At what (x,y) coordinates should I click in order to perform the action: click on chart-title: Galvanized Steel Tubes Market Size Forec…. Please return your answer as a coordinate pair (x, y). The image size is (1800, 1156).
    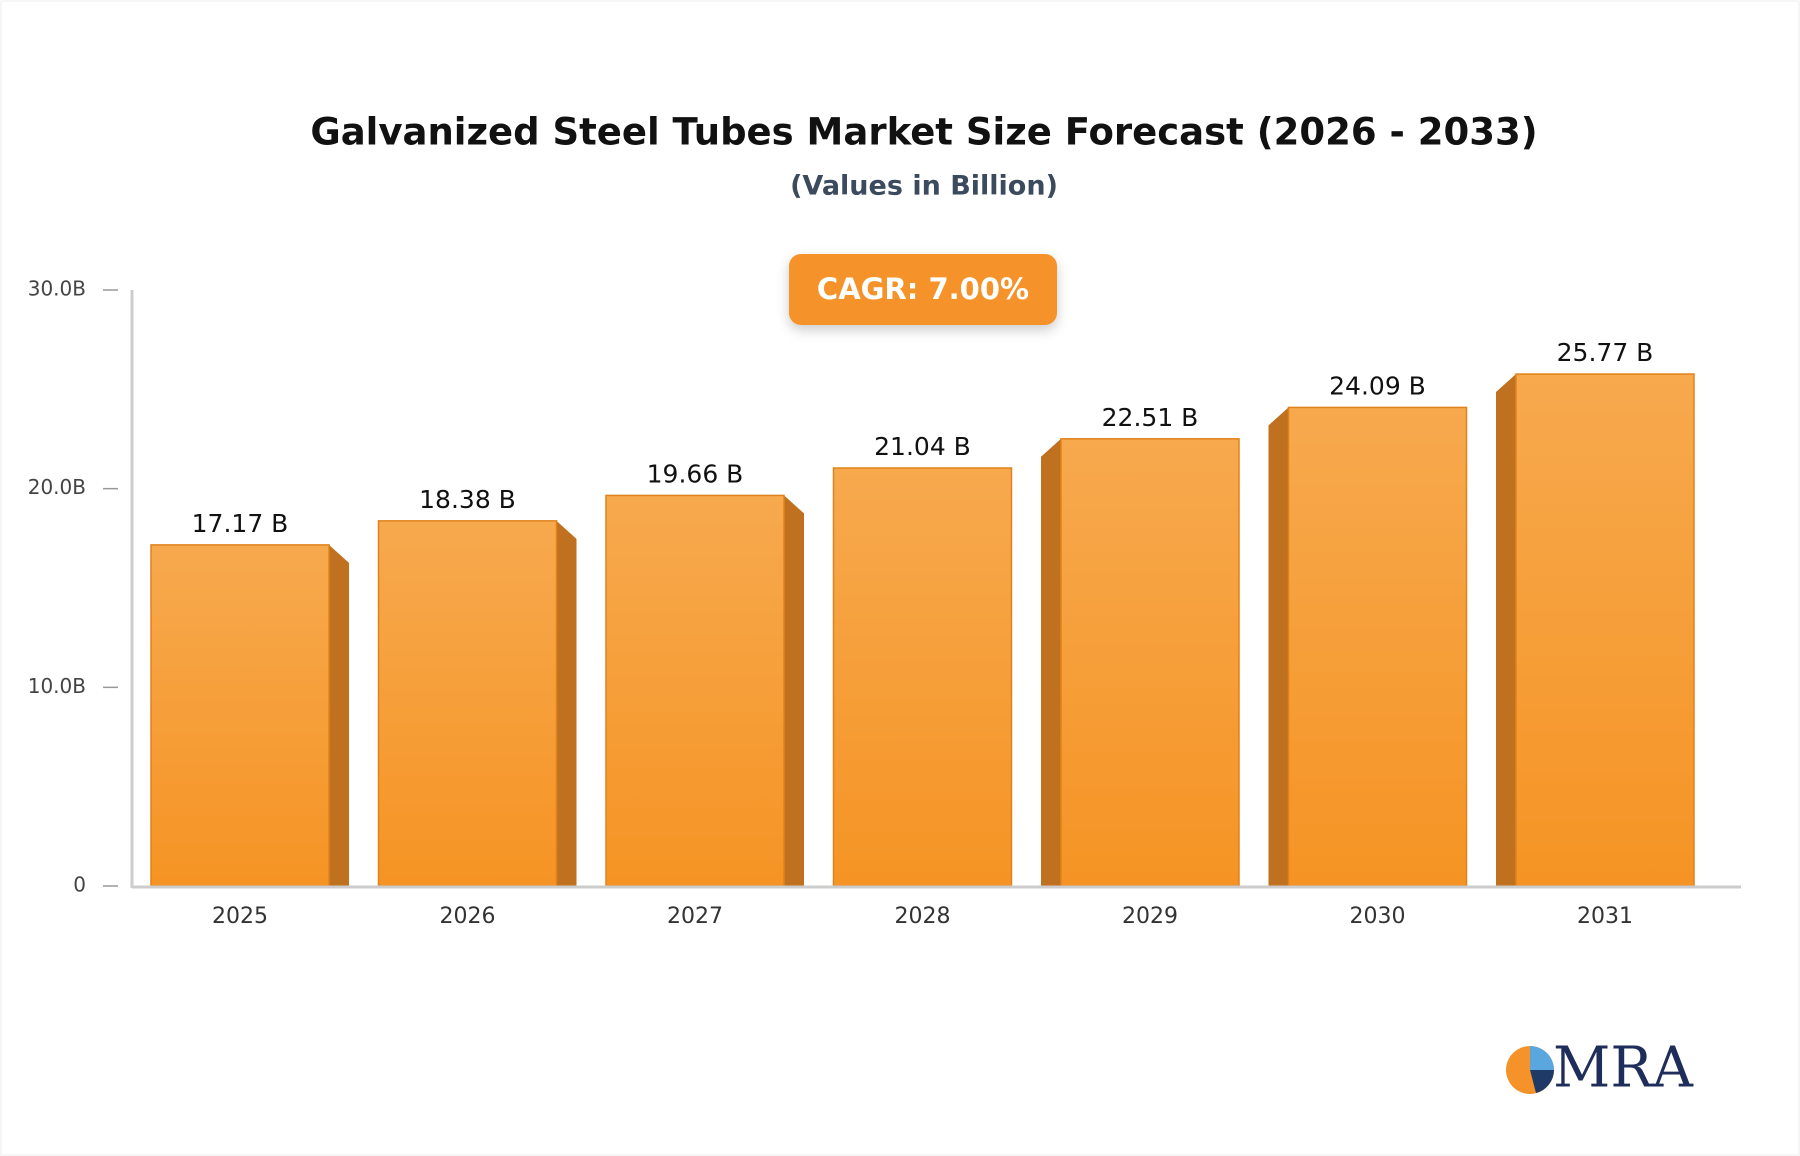
    Looking at the image, I should click on (923, 132).